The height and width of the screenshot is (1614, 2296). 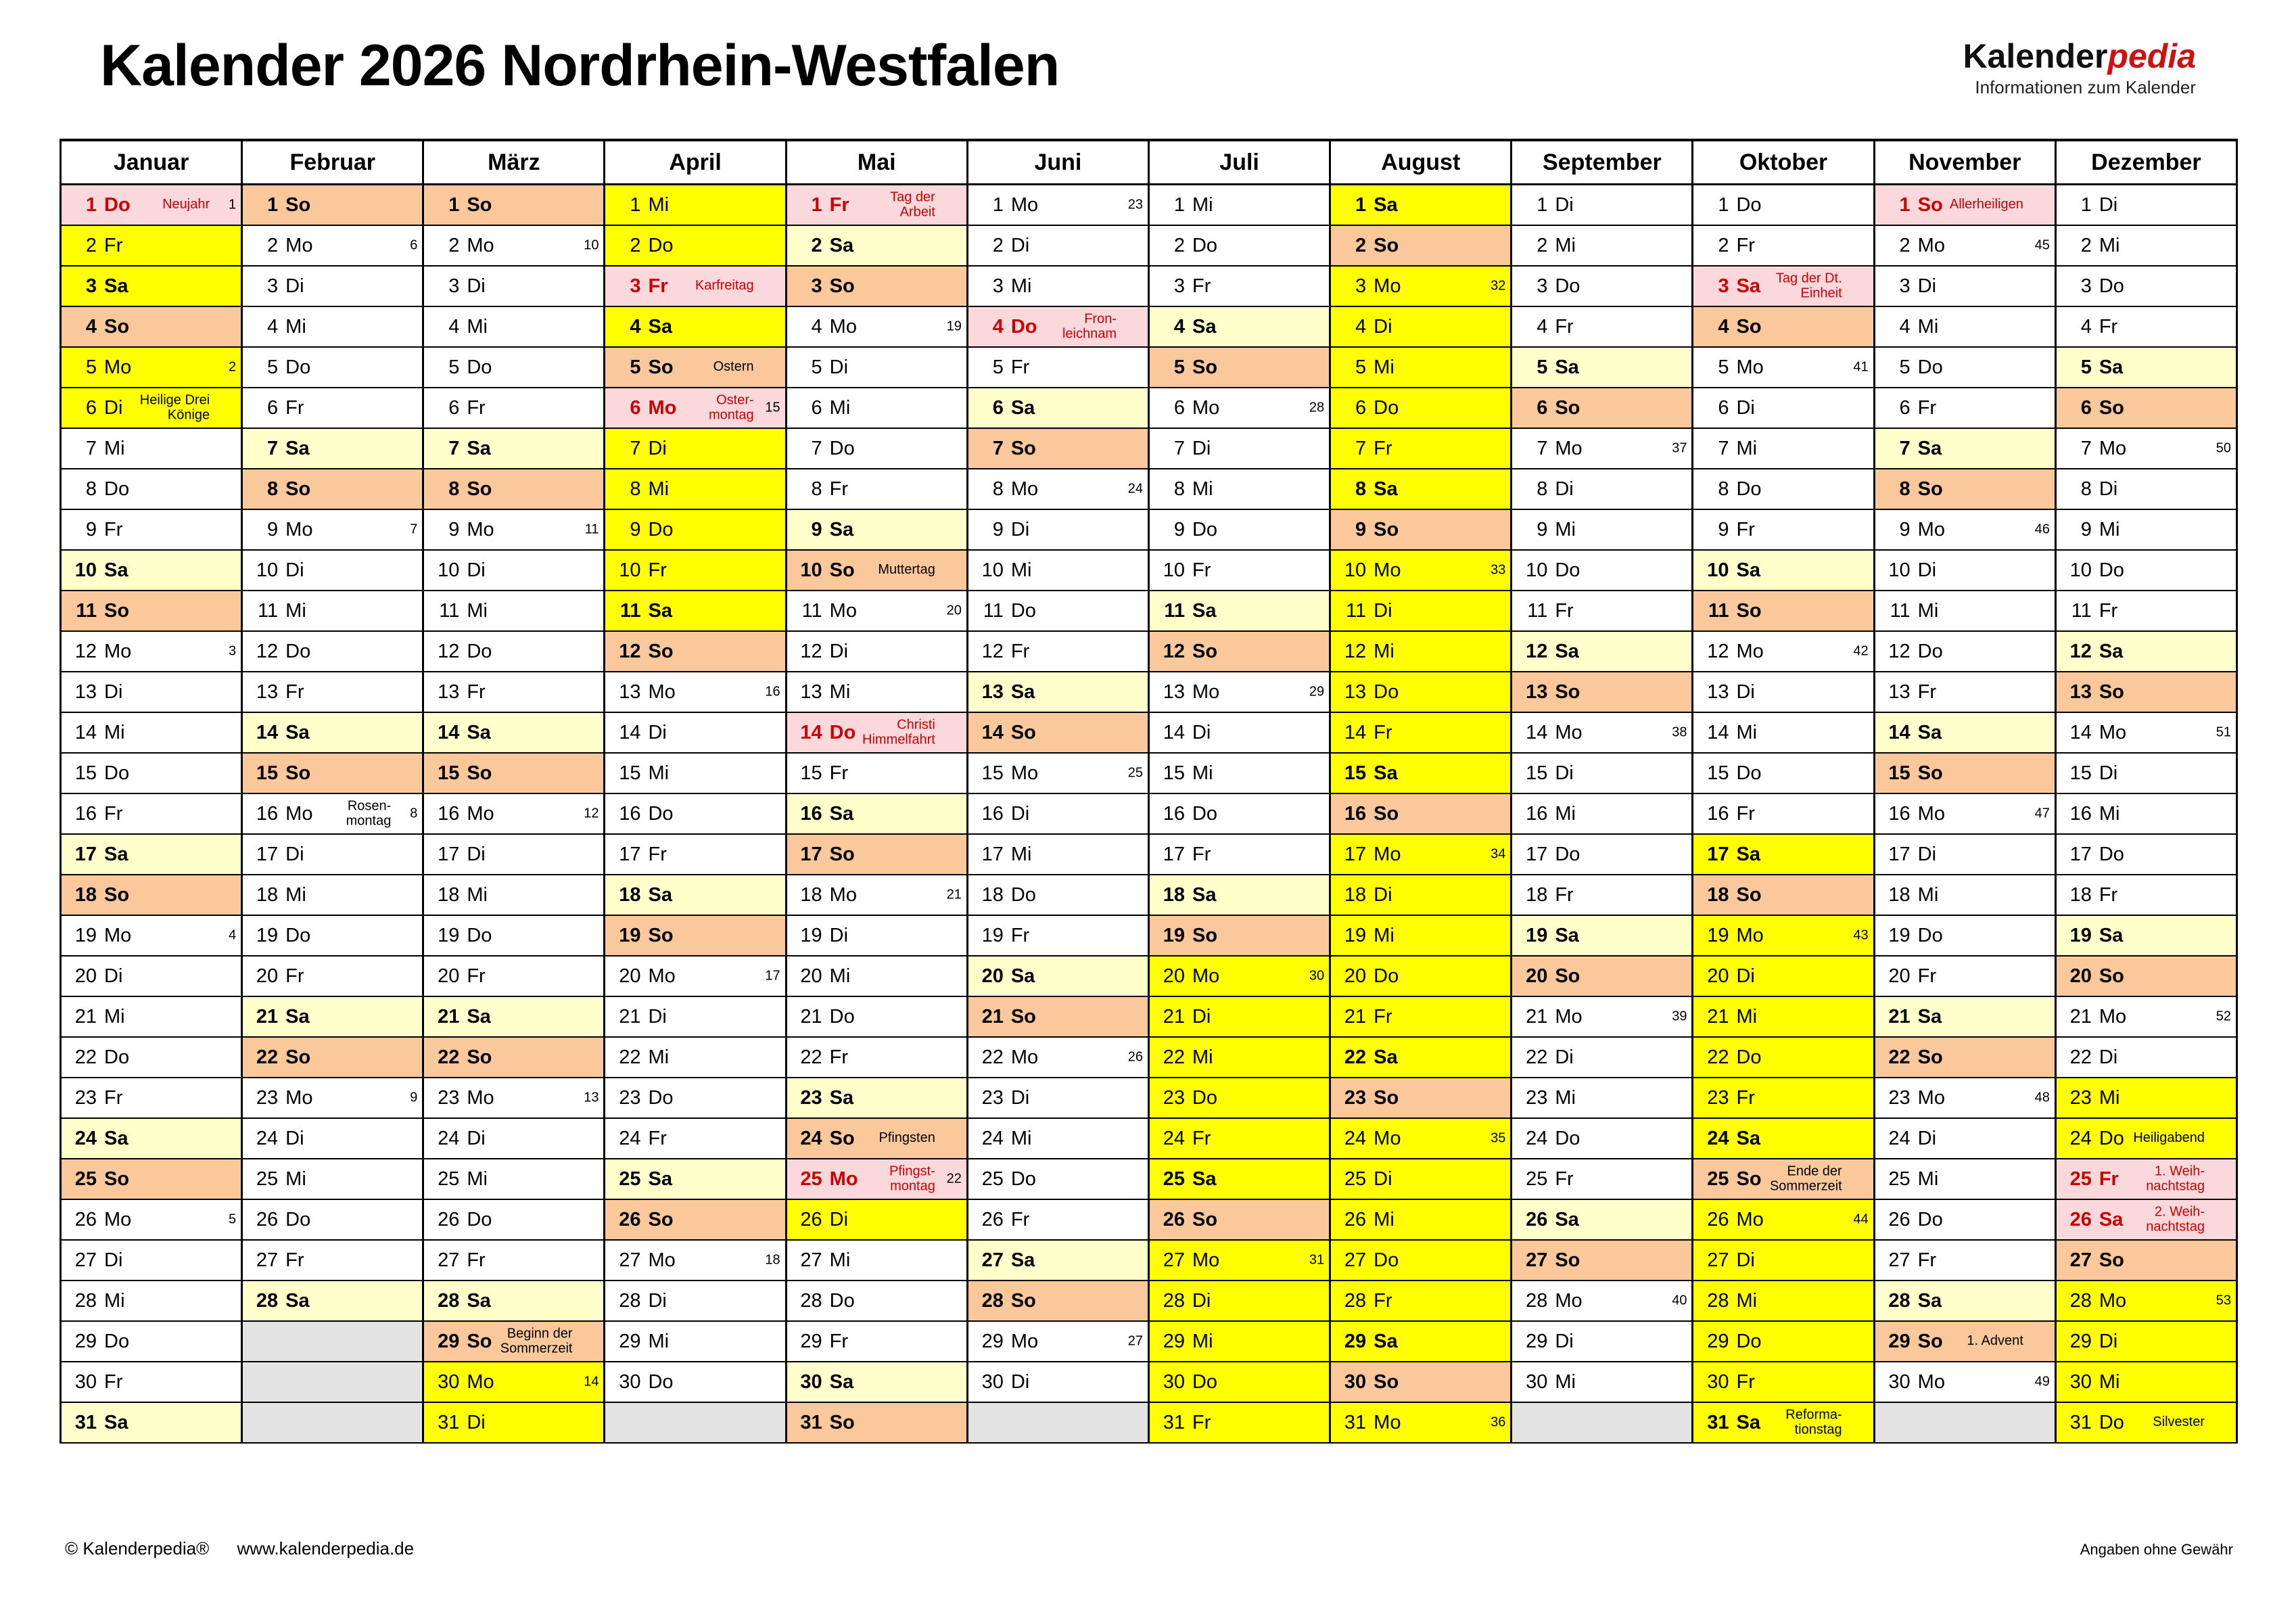 What do you see at coordinates (1240, 936) in the screenshot?
I see `day-cell: 19 So` at bounding box center [1240, 936].